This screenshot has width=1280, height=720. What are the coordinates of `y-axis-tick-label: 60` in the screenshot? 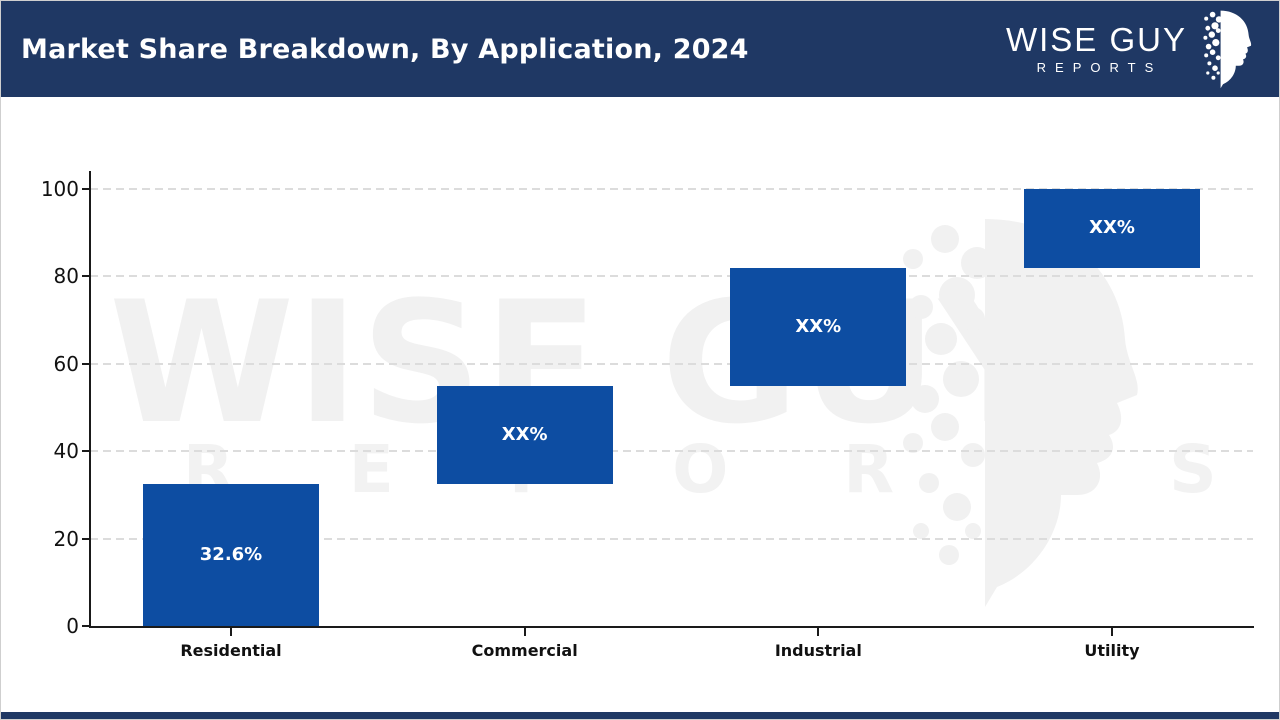 It's located at (66, 363).